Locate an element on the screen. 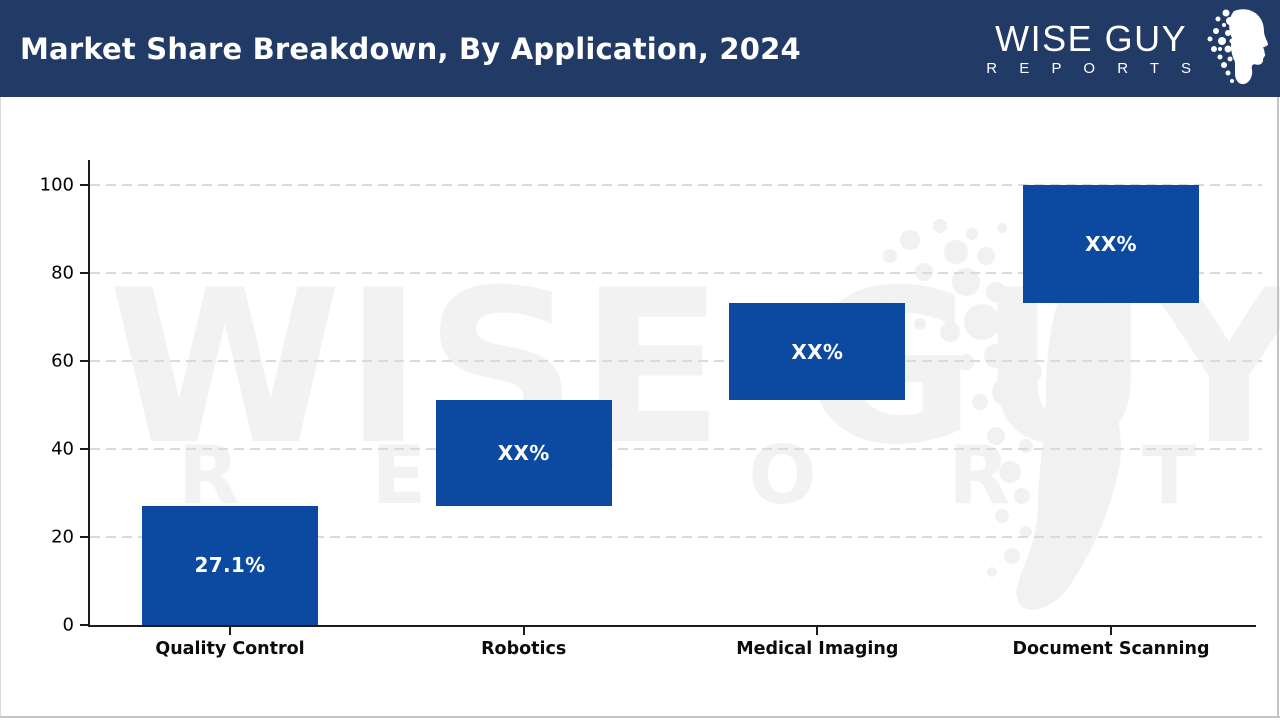 The image size is (1280, 720). y-tick-label: 20 is located at coordinates (62, 537).